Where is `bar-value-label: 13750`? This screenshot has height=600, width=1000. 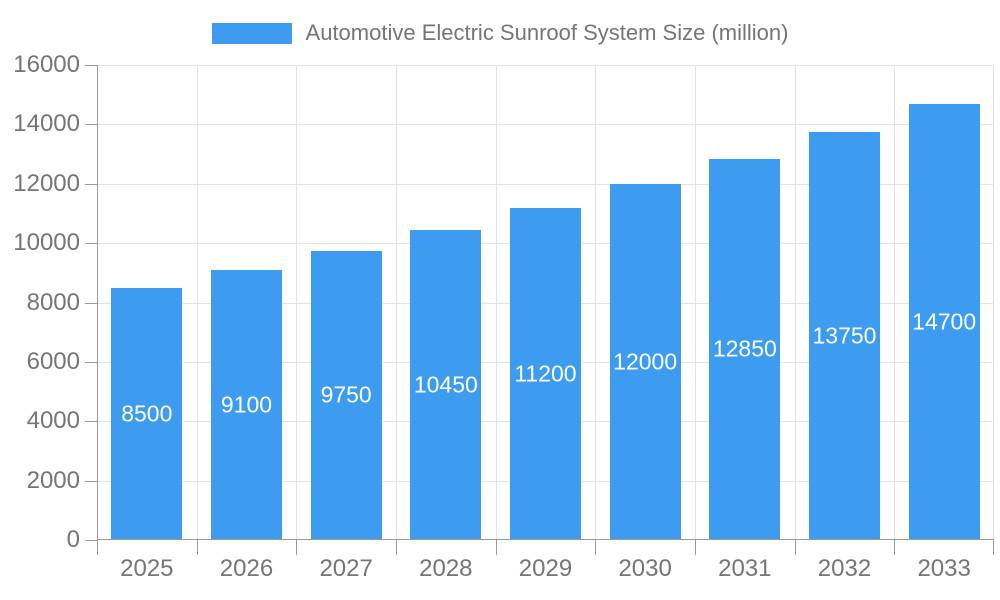 bar-value-label: 13750 is located at coordinates (844, 335).